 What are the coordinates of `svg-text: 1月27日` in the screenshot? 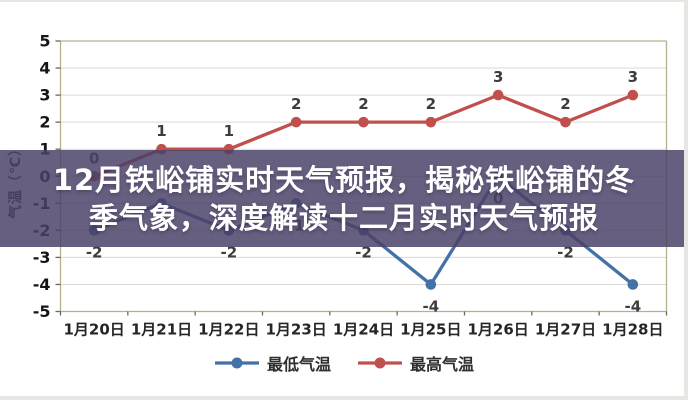 It's located at (565, 330).